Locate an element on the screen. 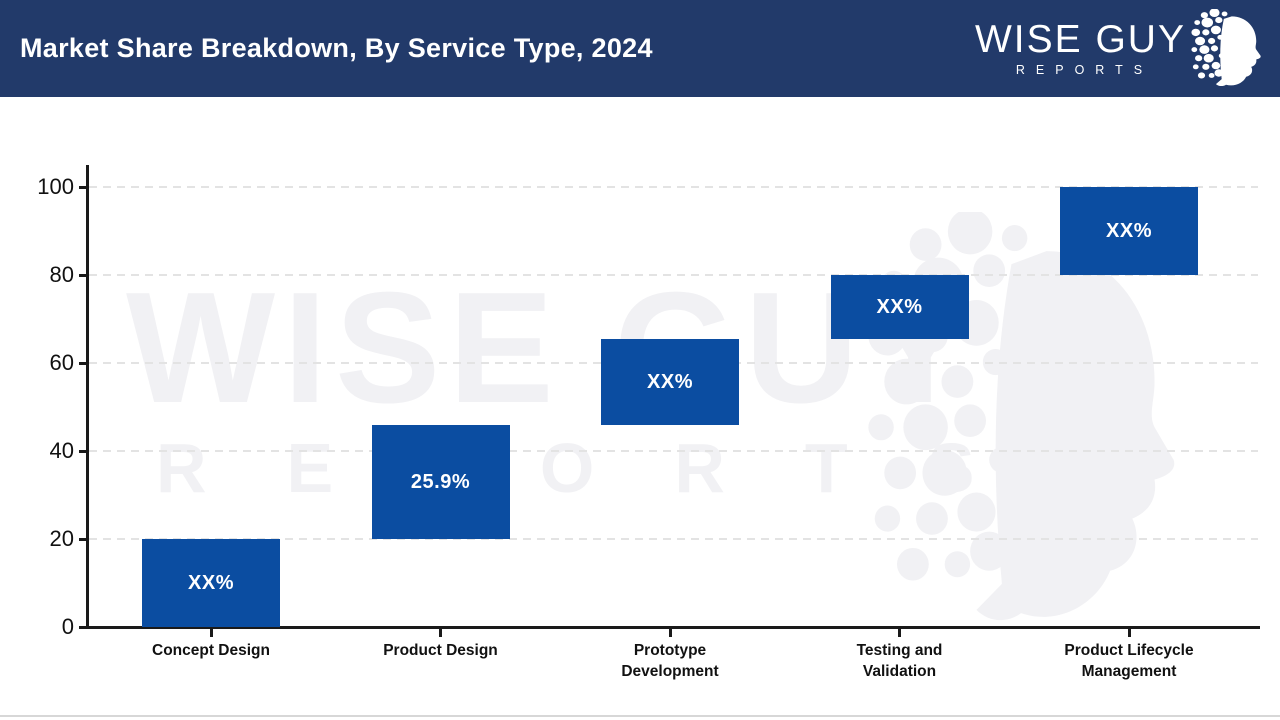  category-label: Concept Design is located at coordinates (211, 650).